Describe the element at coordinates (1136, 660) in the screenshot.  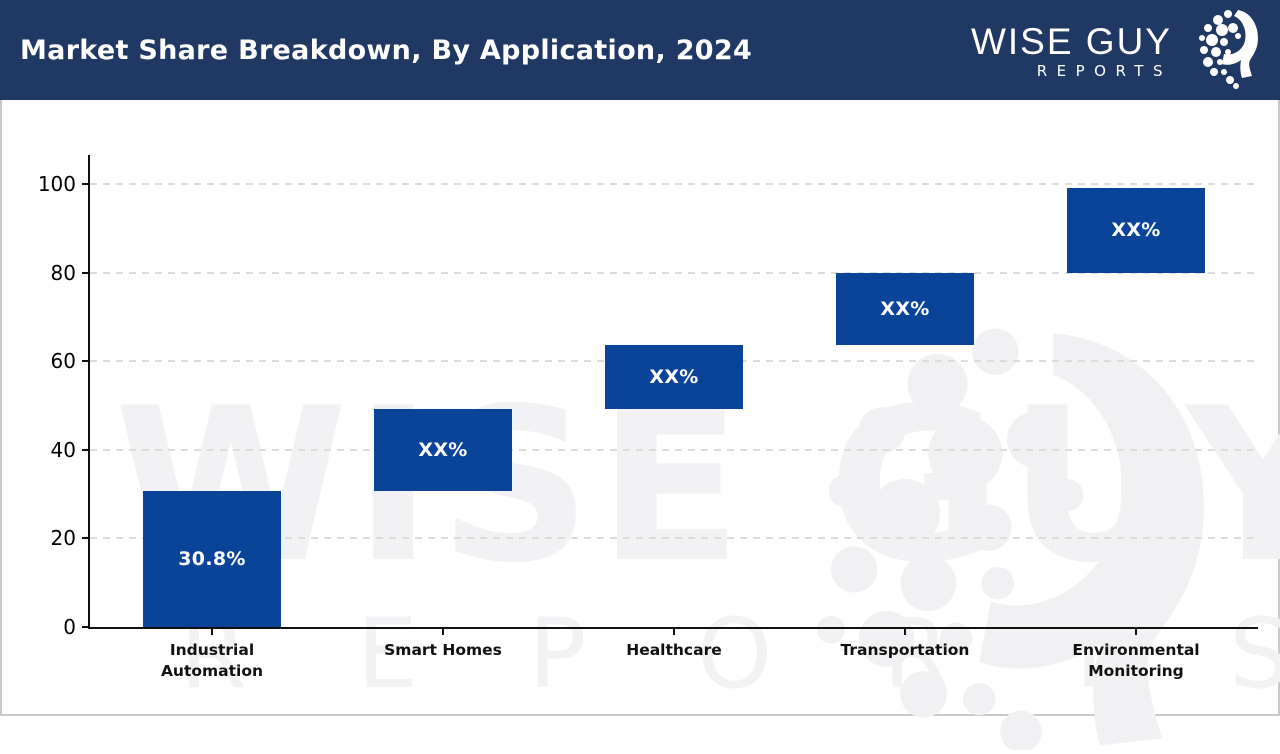
I see `category-label-environmental-monitoring: Environmental Monitoring` at that location.